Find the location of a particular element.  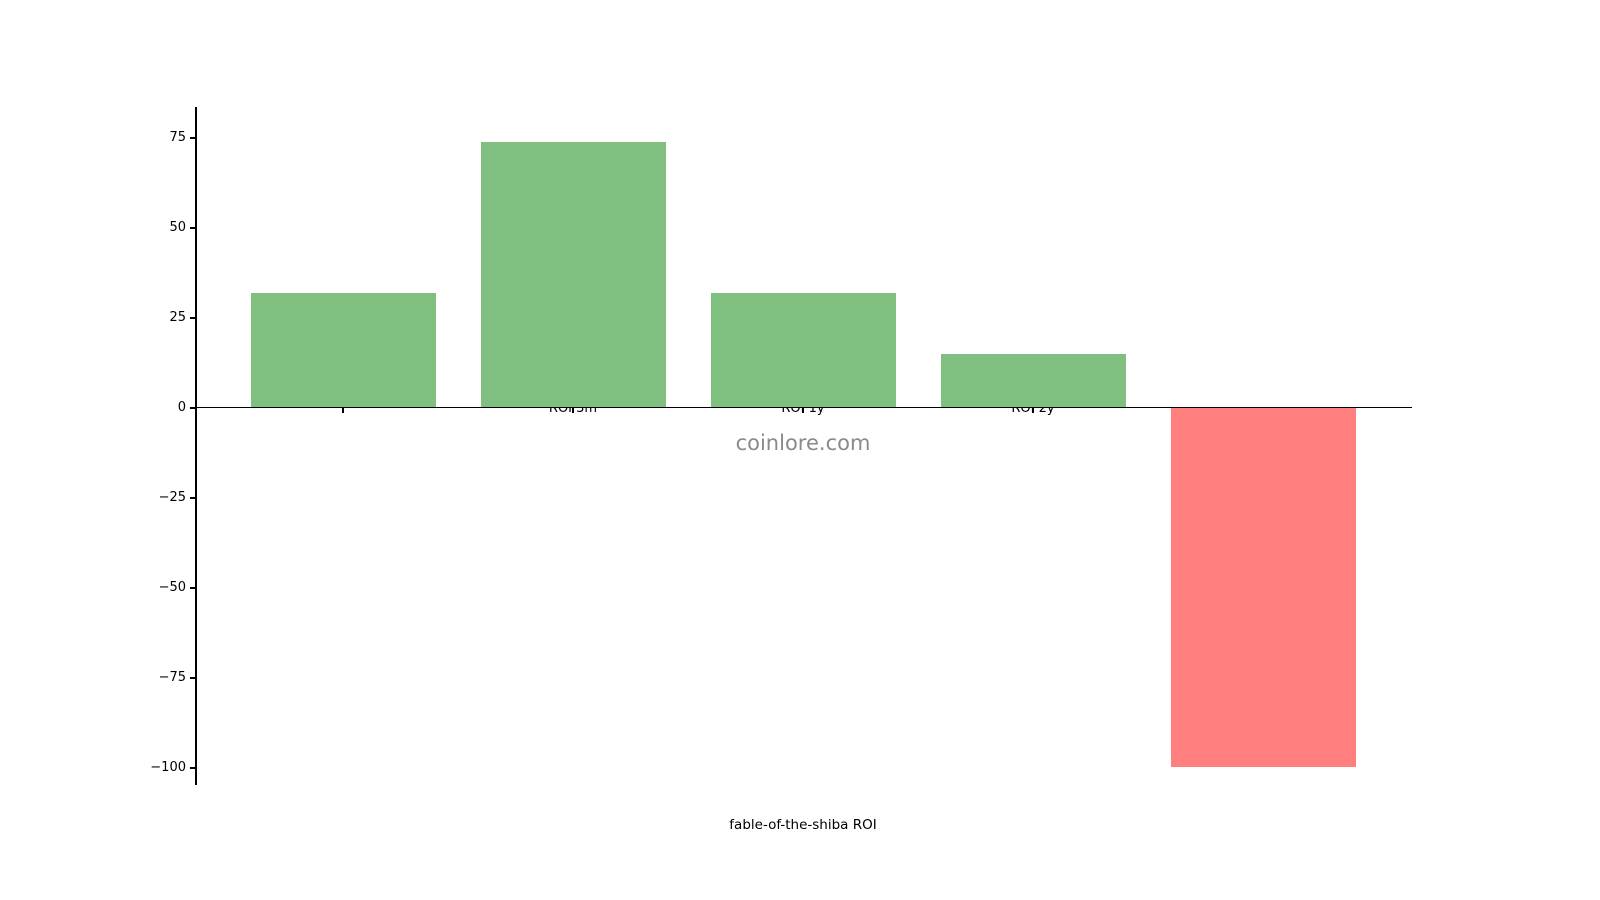

y-tick-label: −50 is located at coordinates (172, 587).